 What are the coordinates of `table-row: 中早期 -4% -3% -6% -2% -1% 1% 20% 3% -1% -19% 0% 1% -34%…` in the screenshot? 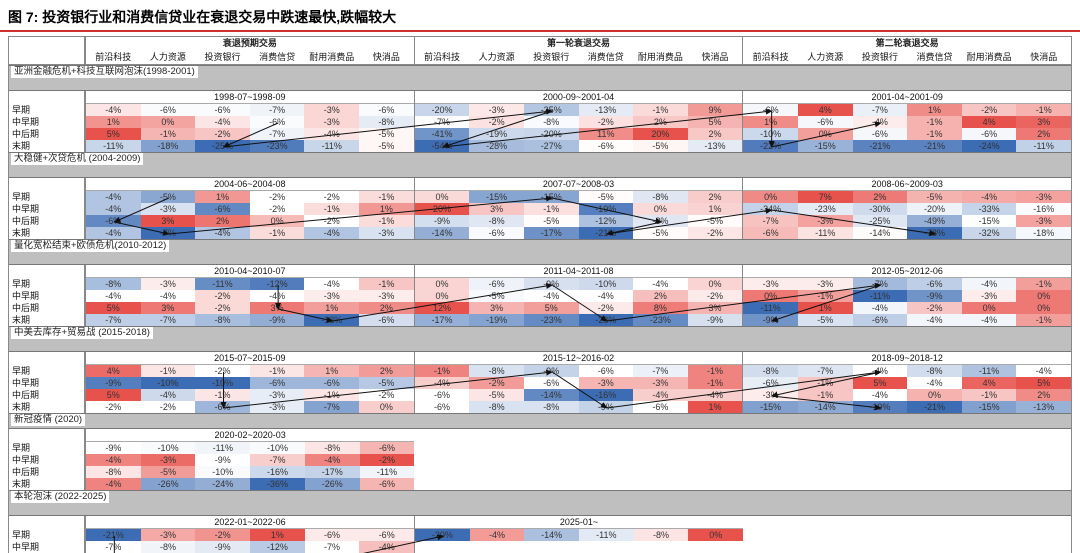 It's located at (540, 209).